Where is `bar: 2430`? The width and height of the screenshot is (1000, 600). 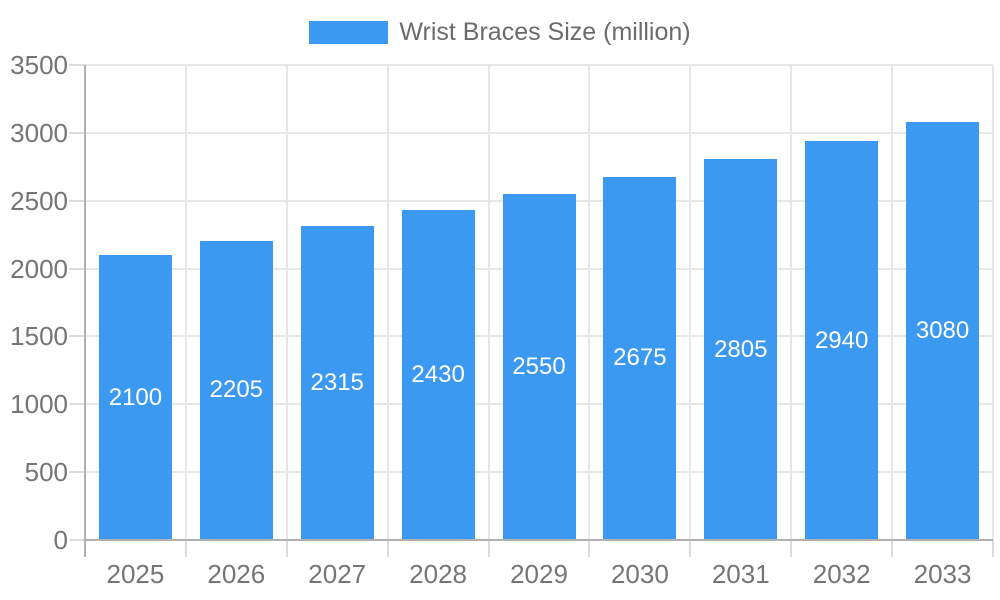 bar: 2430 is located at coordinates (438, 375).